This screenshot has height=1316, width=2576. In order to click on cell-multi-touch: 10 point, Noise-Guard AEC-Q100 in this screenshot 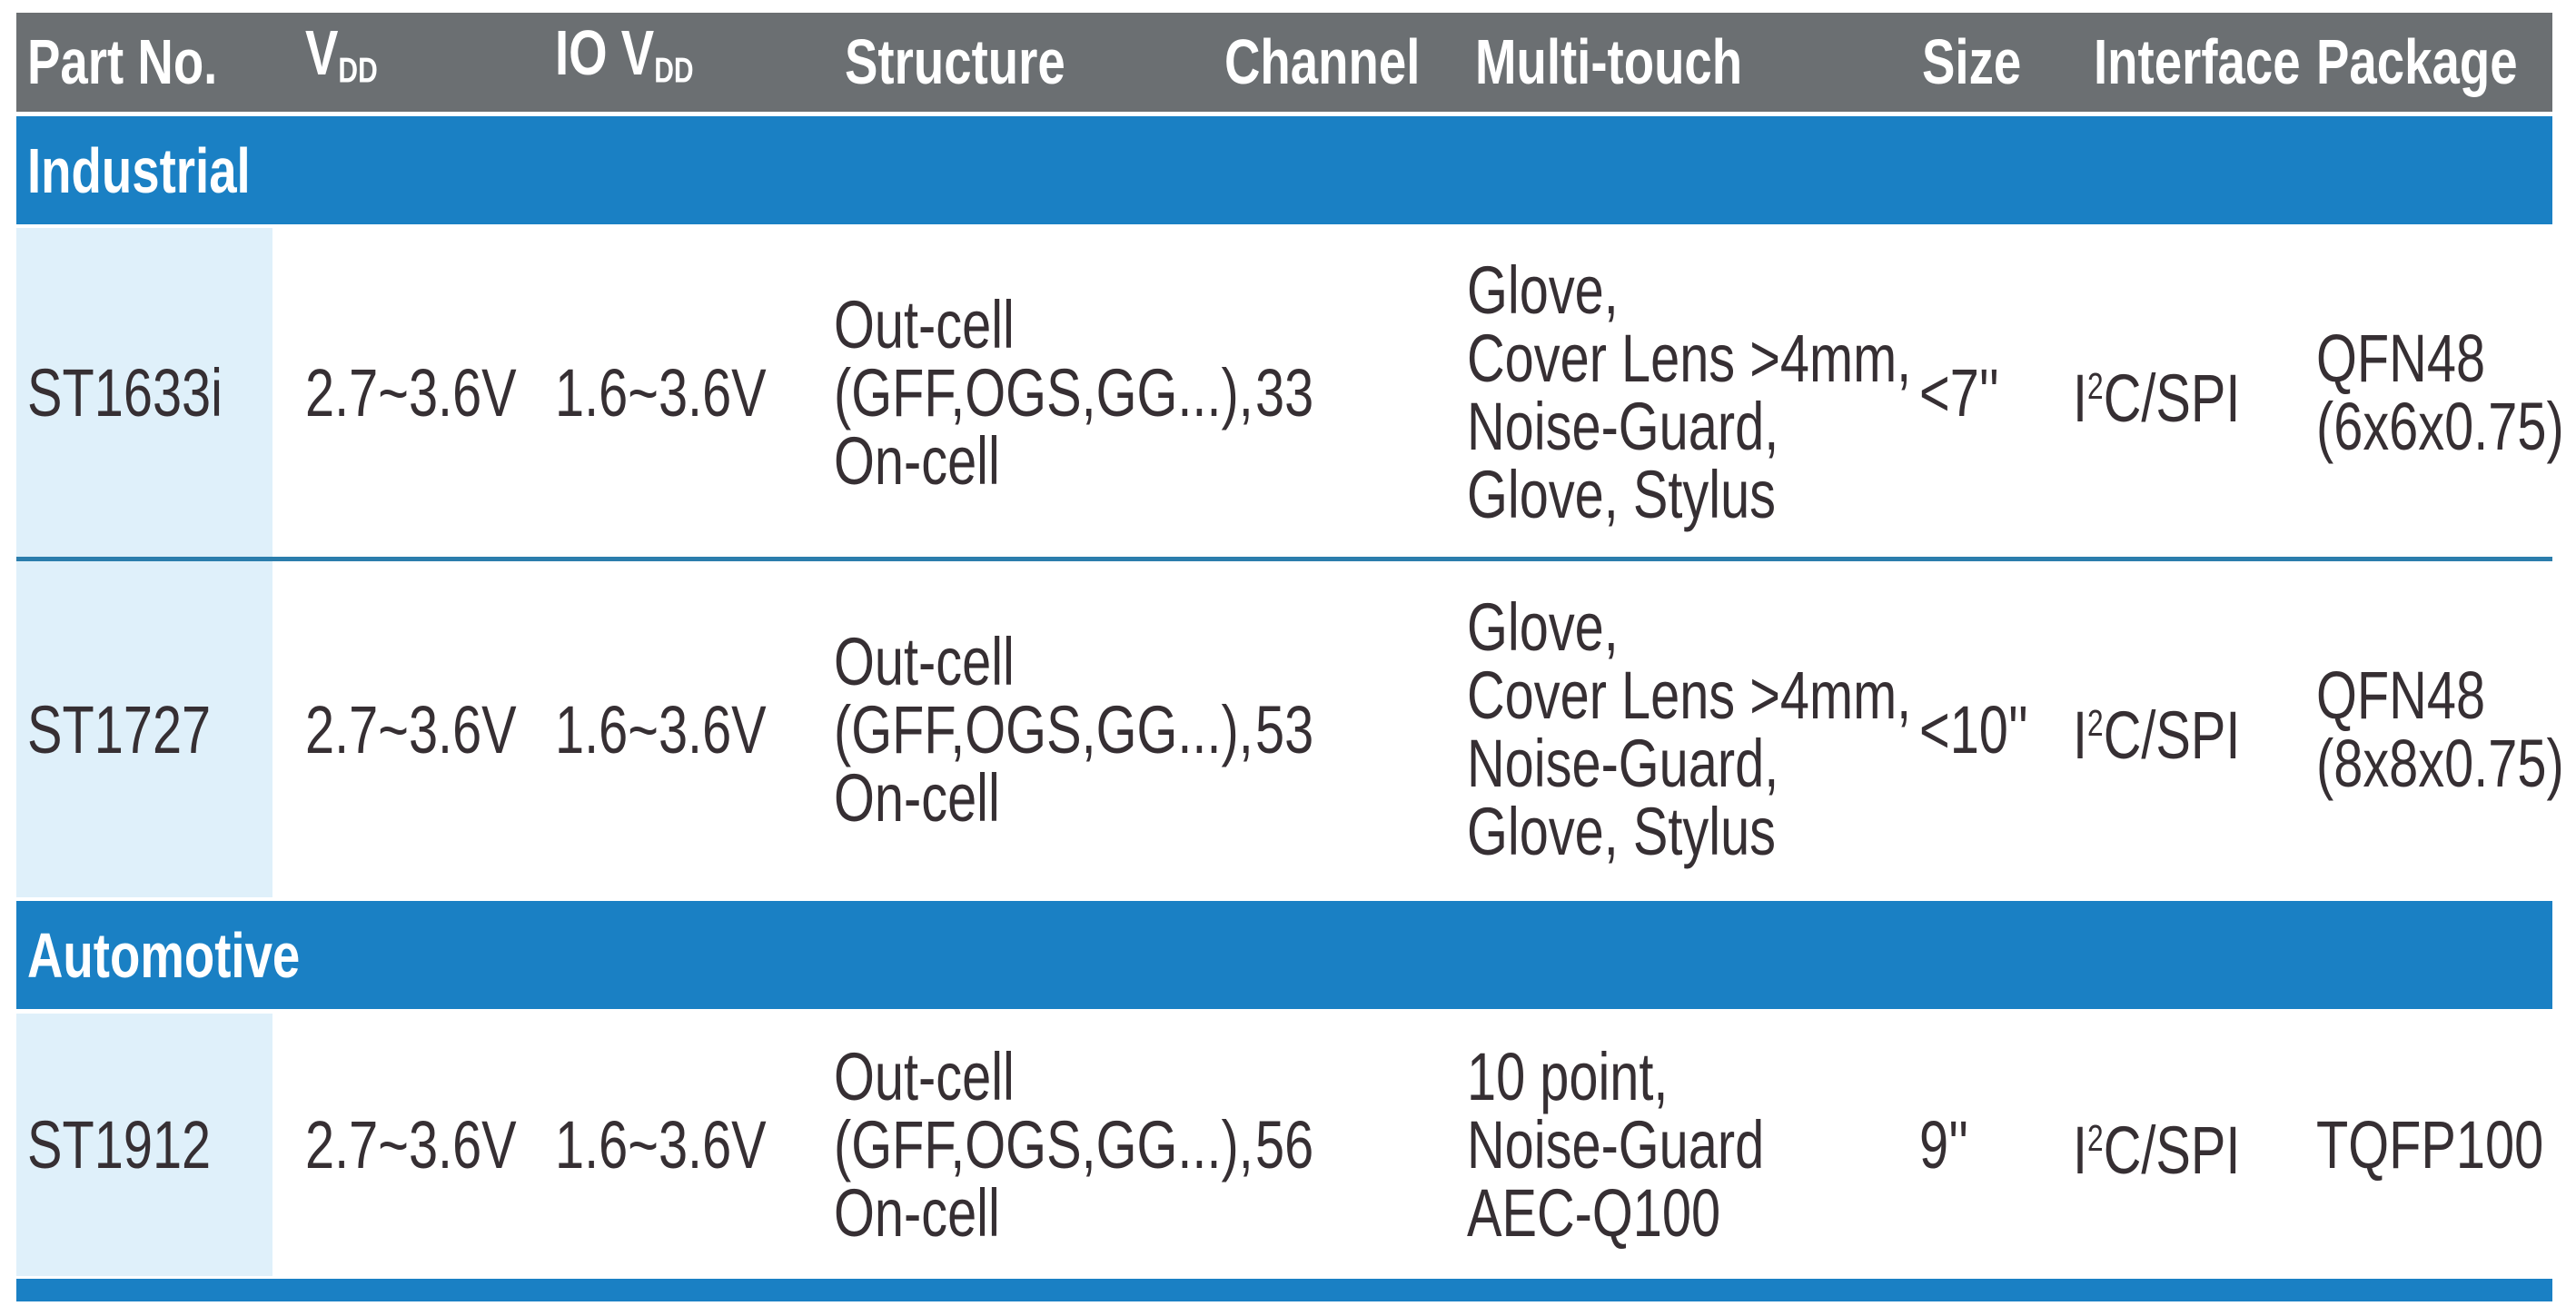, I will do `click(1664, 1145)`.